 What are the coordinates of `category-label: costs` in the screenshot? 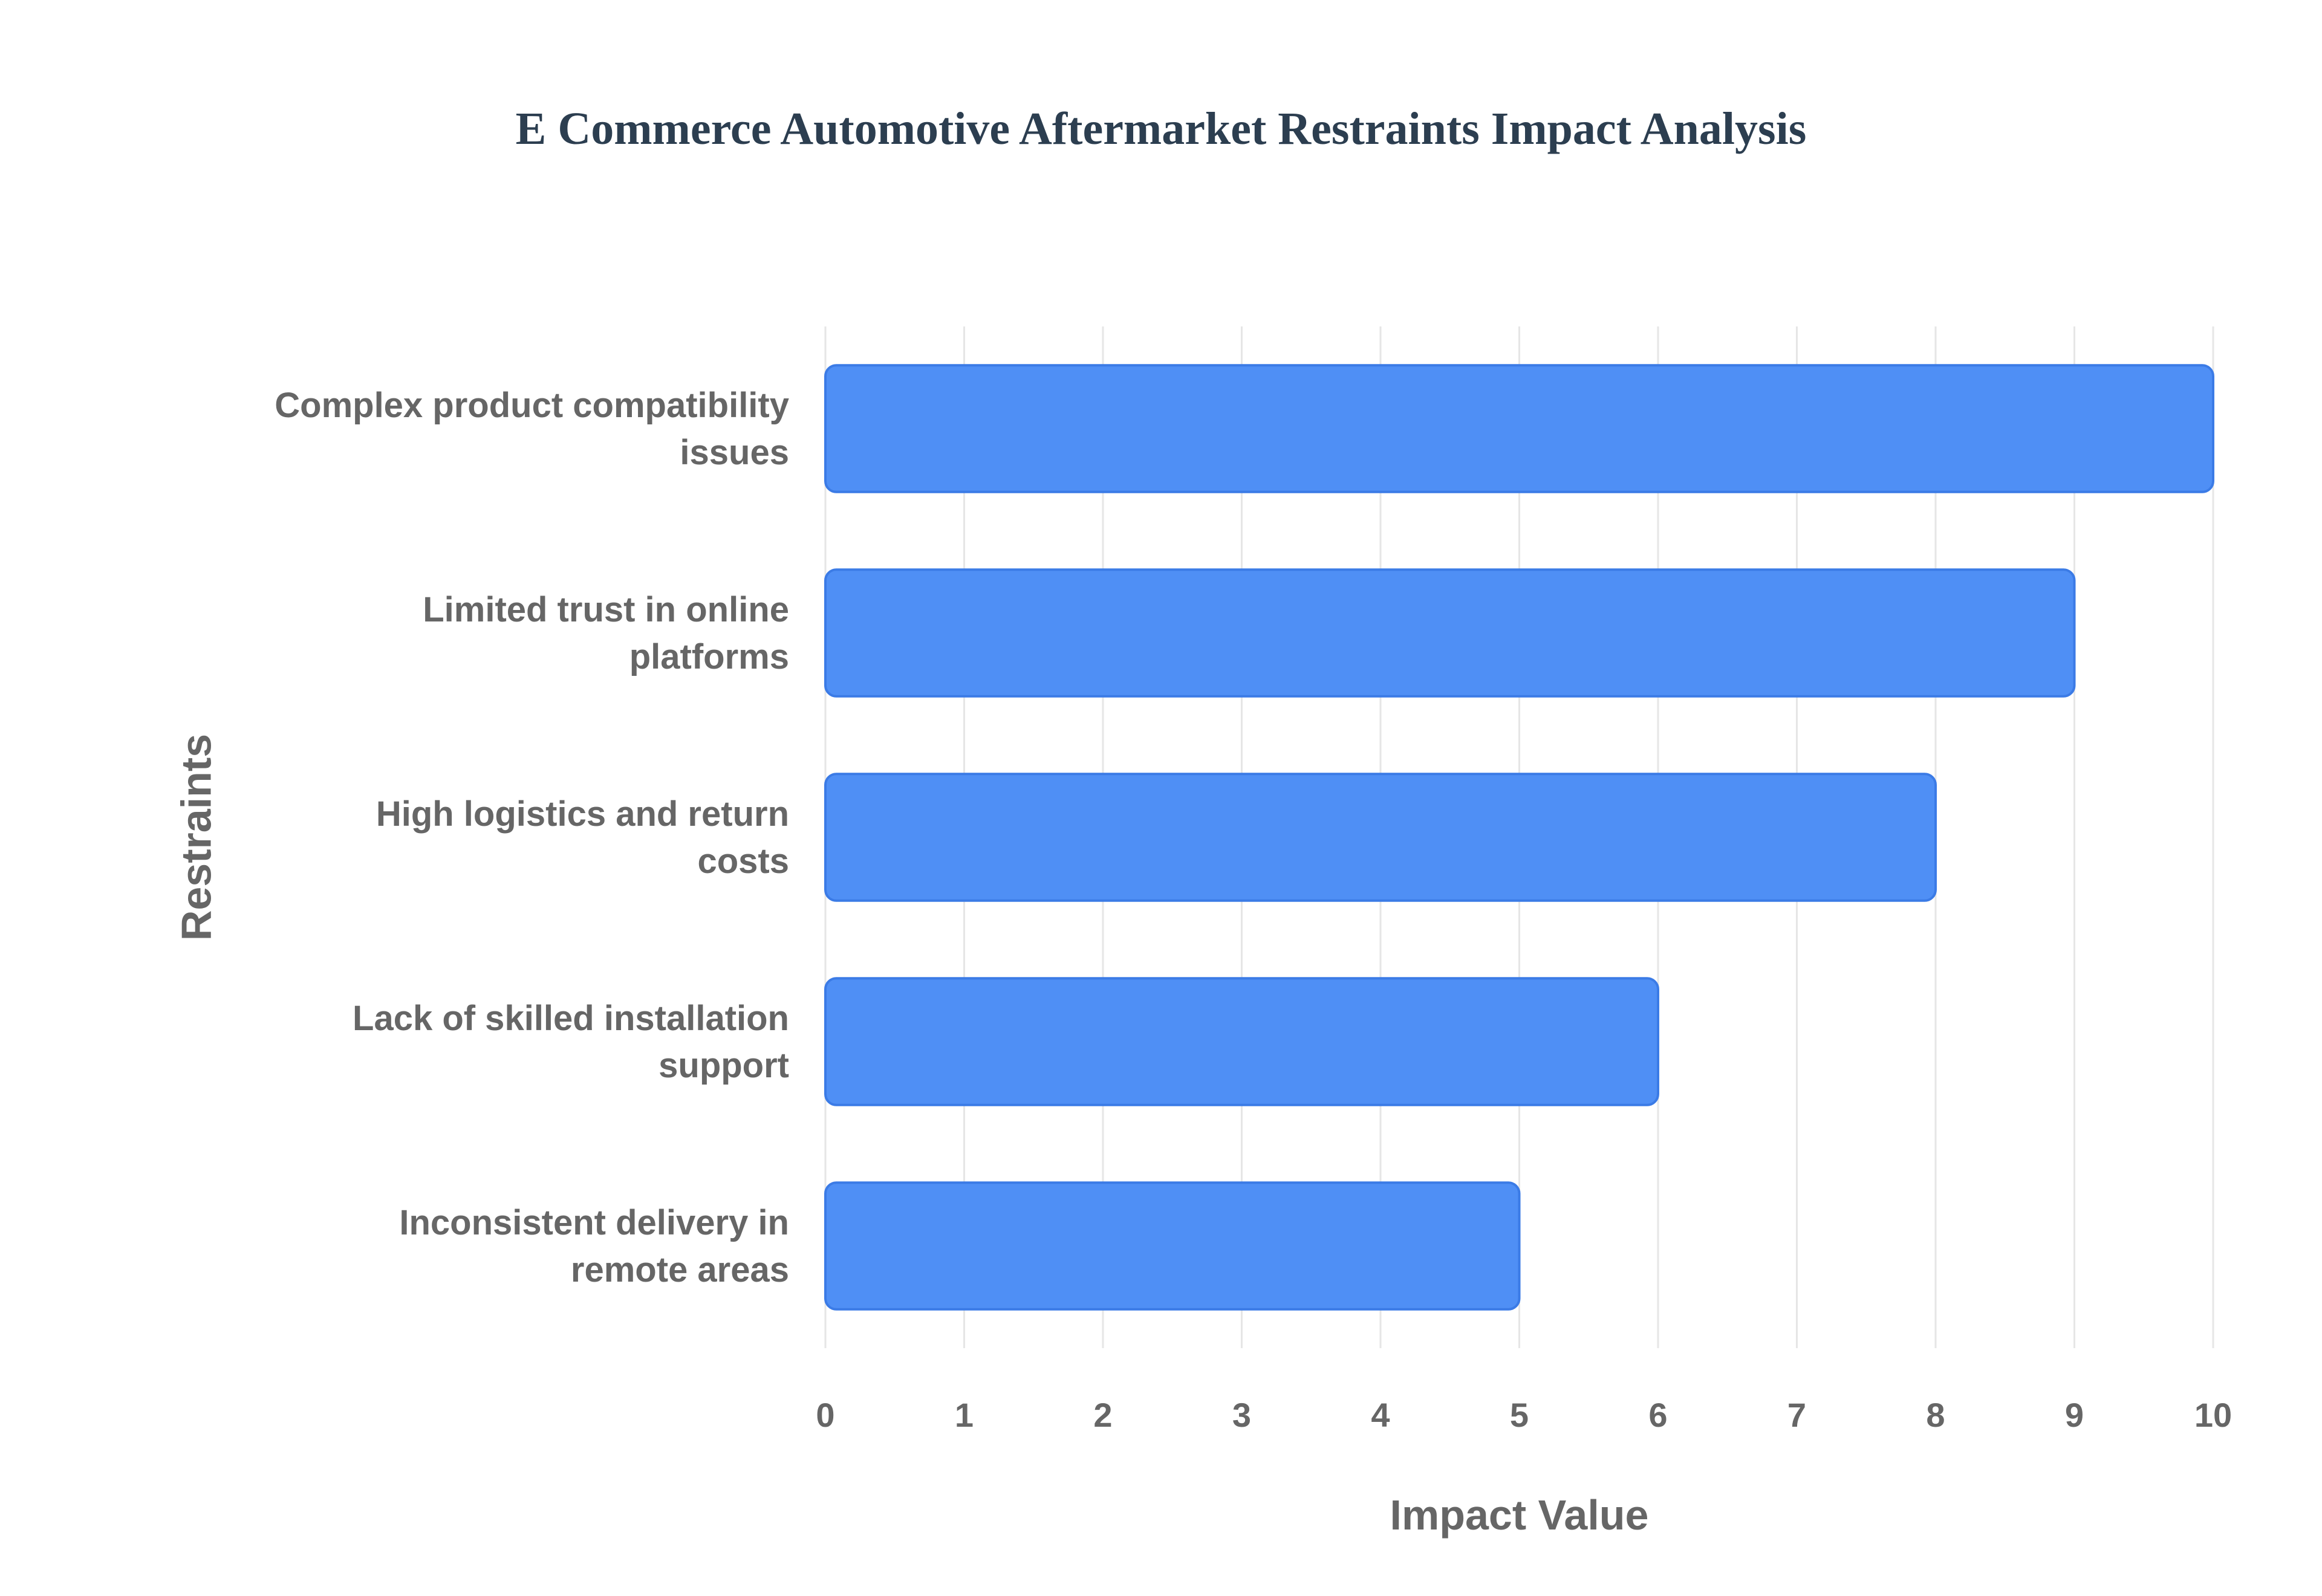 It's located at (743, 861).